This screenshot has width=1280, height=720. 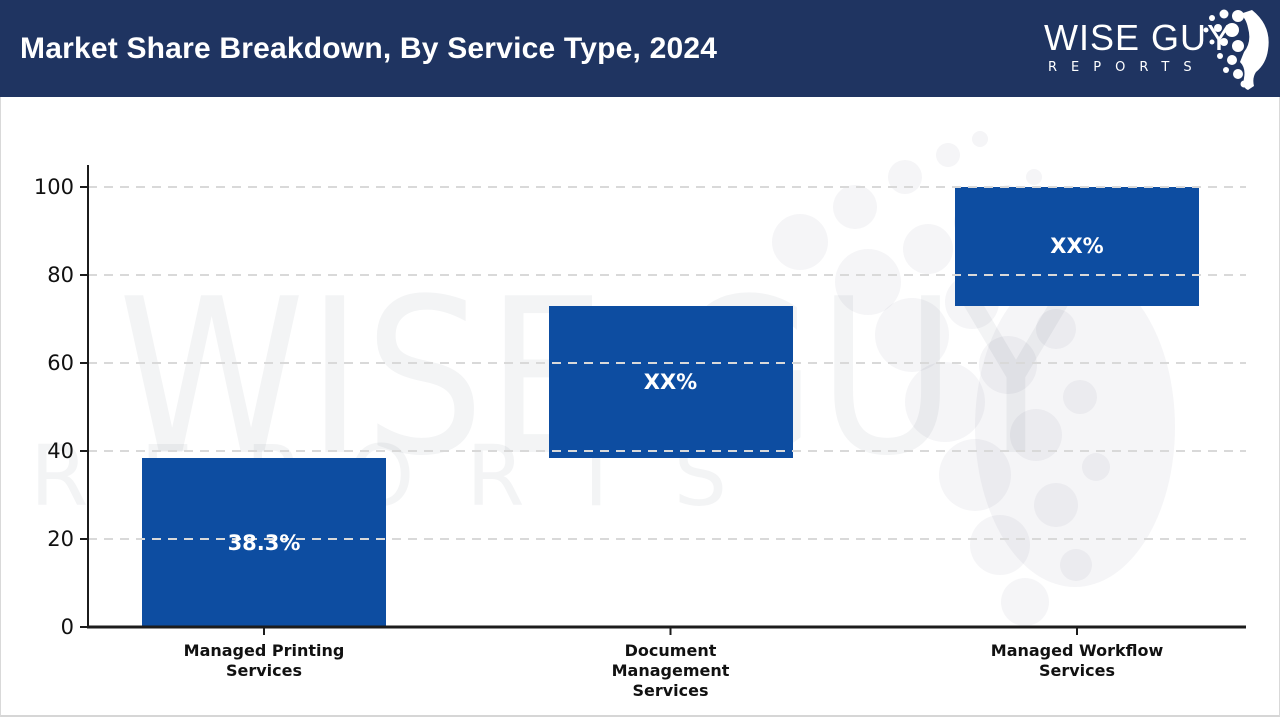 I want to click on y-tick-label-0: 0, so click(x=67, y=627).